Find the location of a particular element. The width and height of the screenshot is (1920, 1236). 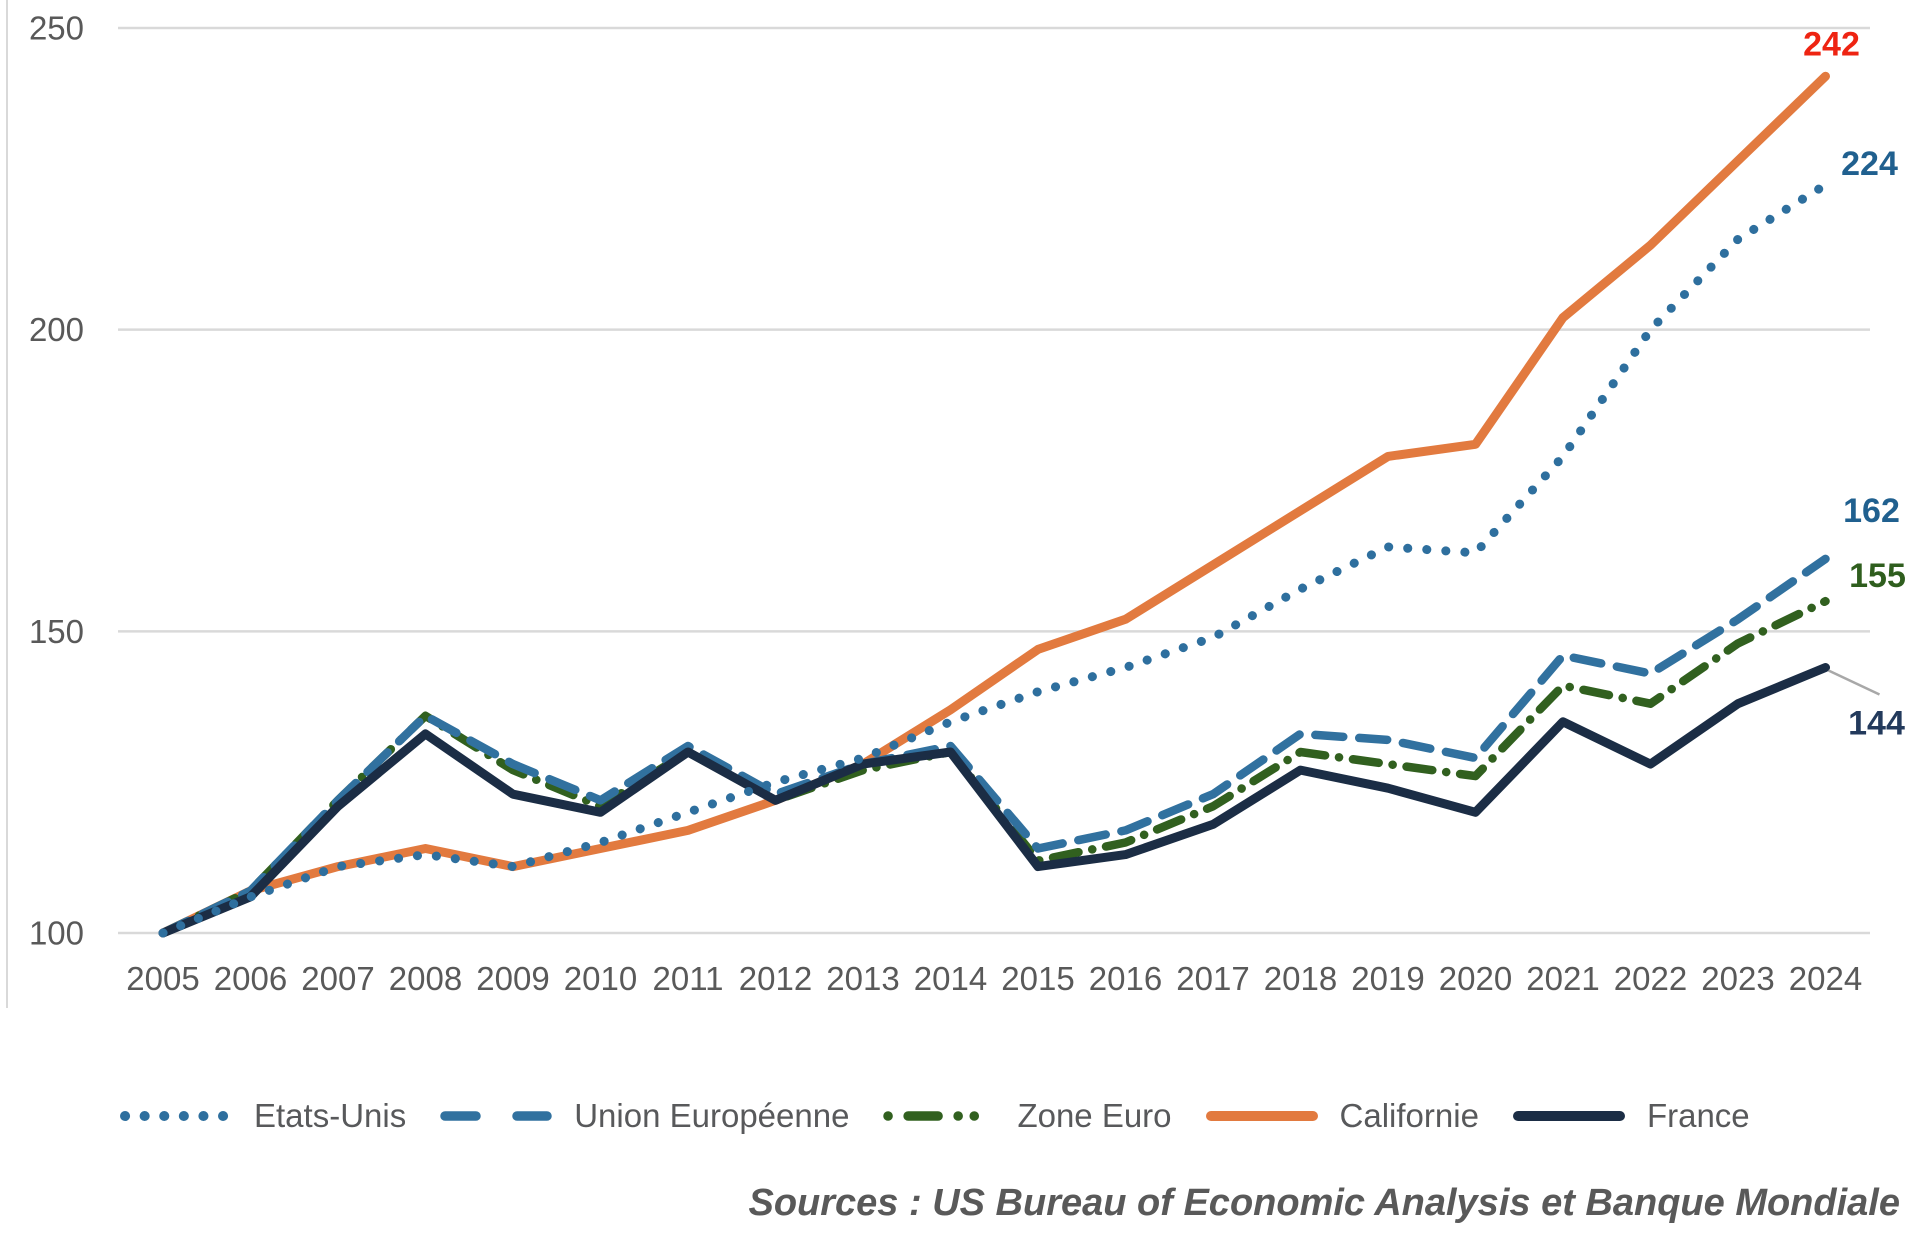

legend-item-etats-unis: Etats-Unis is located at coordinates (263, 1116).